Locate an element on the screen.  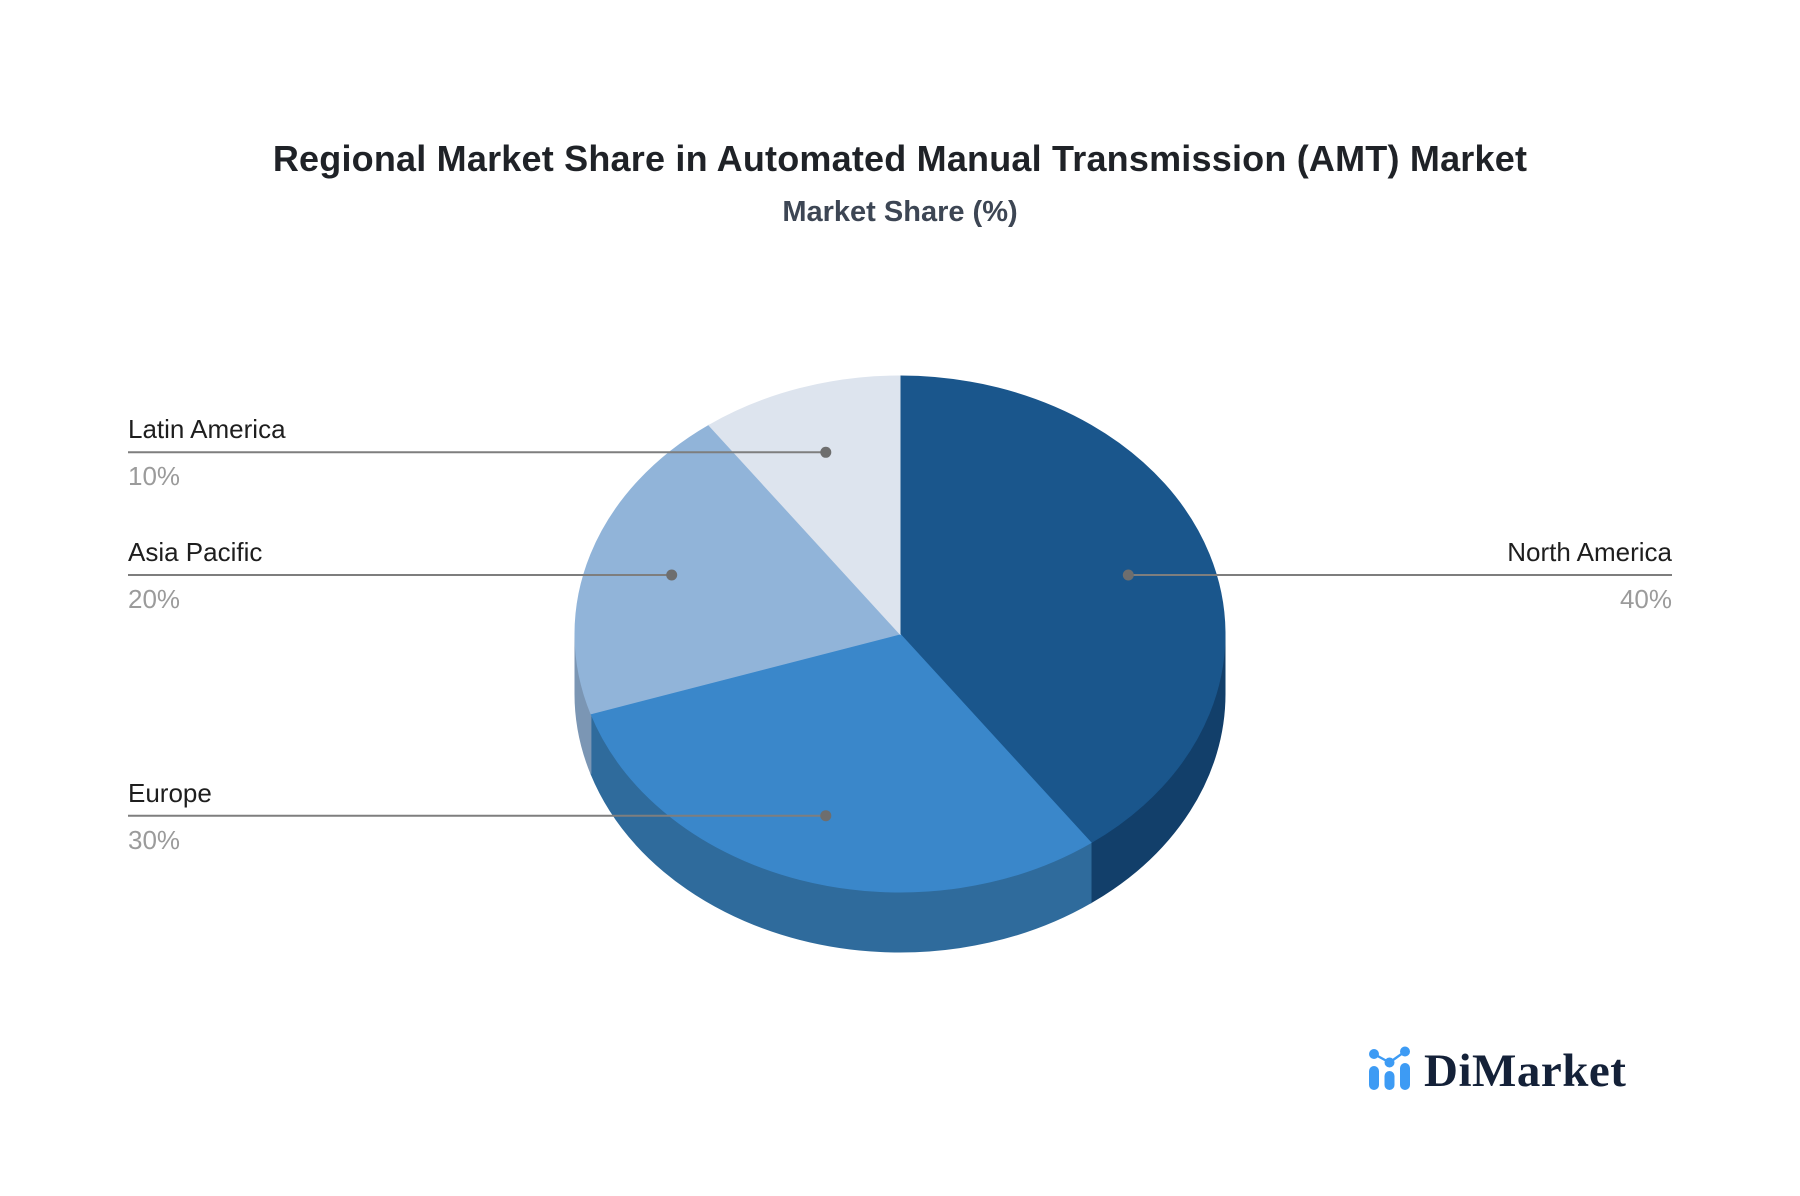
pie-label-value-latin-america: 10% is located at coordinates (154, 476).